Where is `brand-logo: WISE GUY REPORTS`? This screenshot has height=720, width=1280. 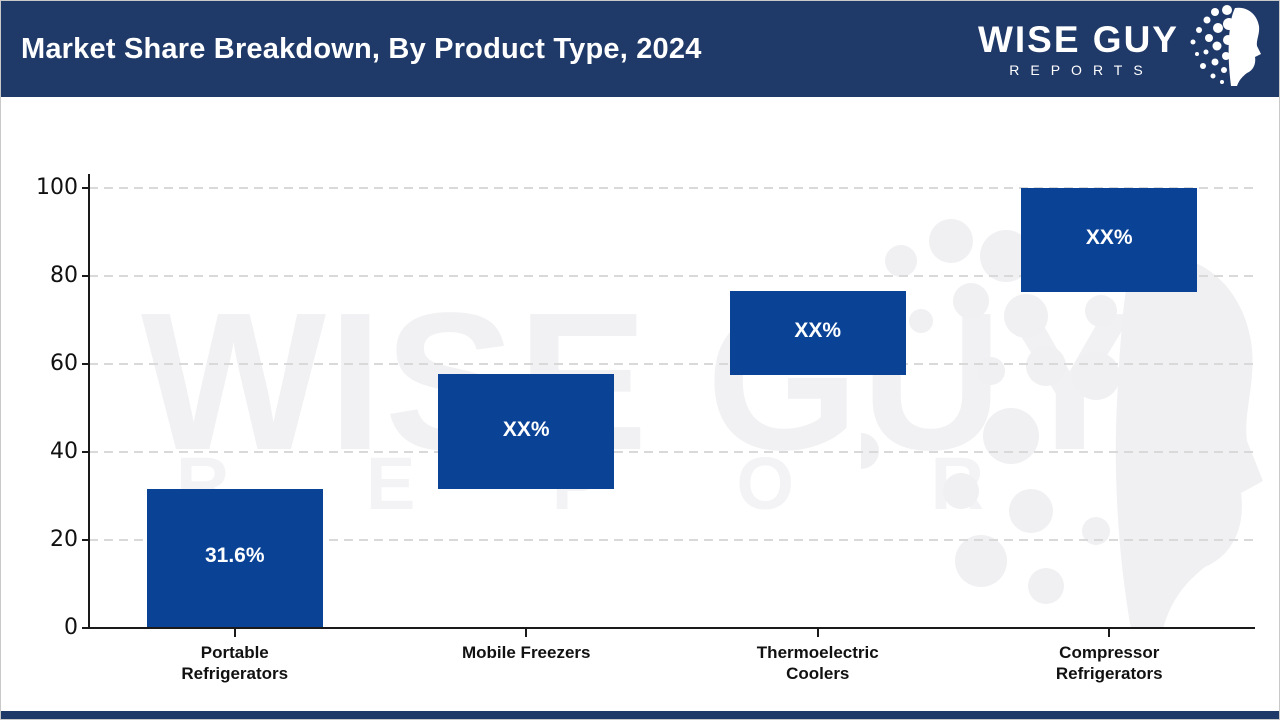 brand-logo: WISE GUY REPORTS is located at coordinates (1120, 49).